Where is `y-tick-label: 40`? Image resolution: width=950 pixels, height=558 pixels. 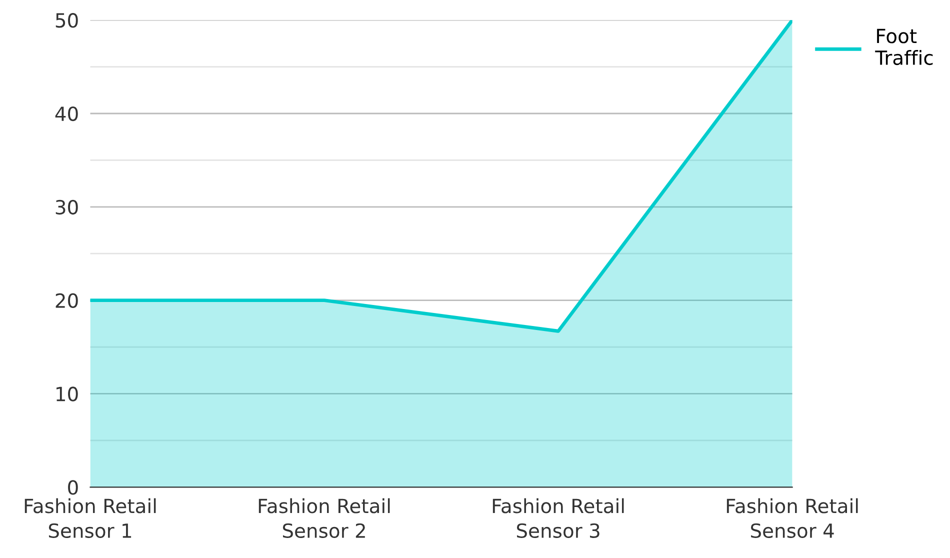 y-tick-label: 40 is located at coordinates (66, 114).